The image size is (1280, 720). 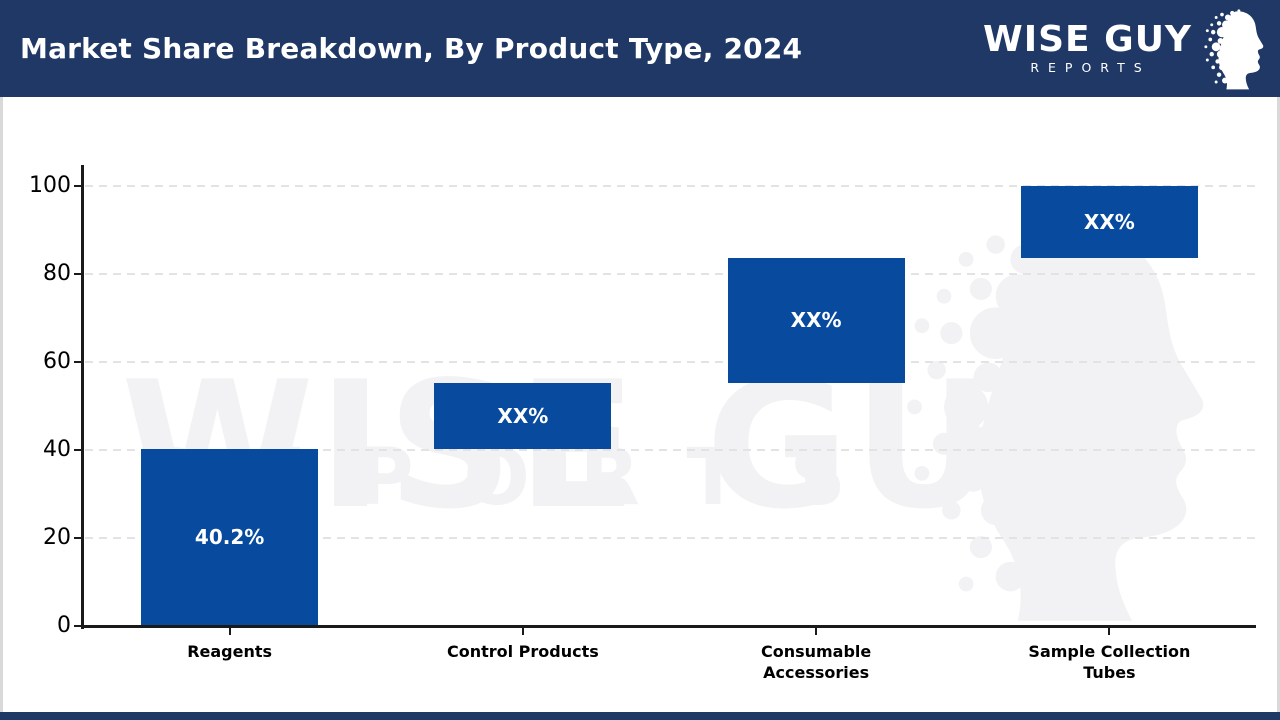 I want to click on bar-value-label-2: XX%, so click(x=523, y=415).